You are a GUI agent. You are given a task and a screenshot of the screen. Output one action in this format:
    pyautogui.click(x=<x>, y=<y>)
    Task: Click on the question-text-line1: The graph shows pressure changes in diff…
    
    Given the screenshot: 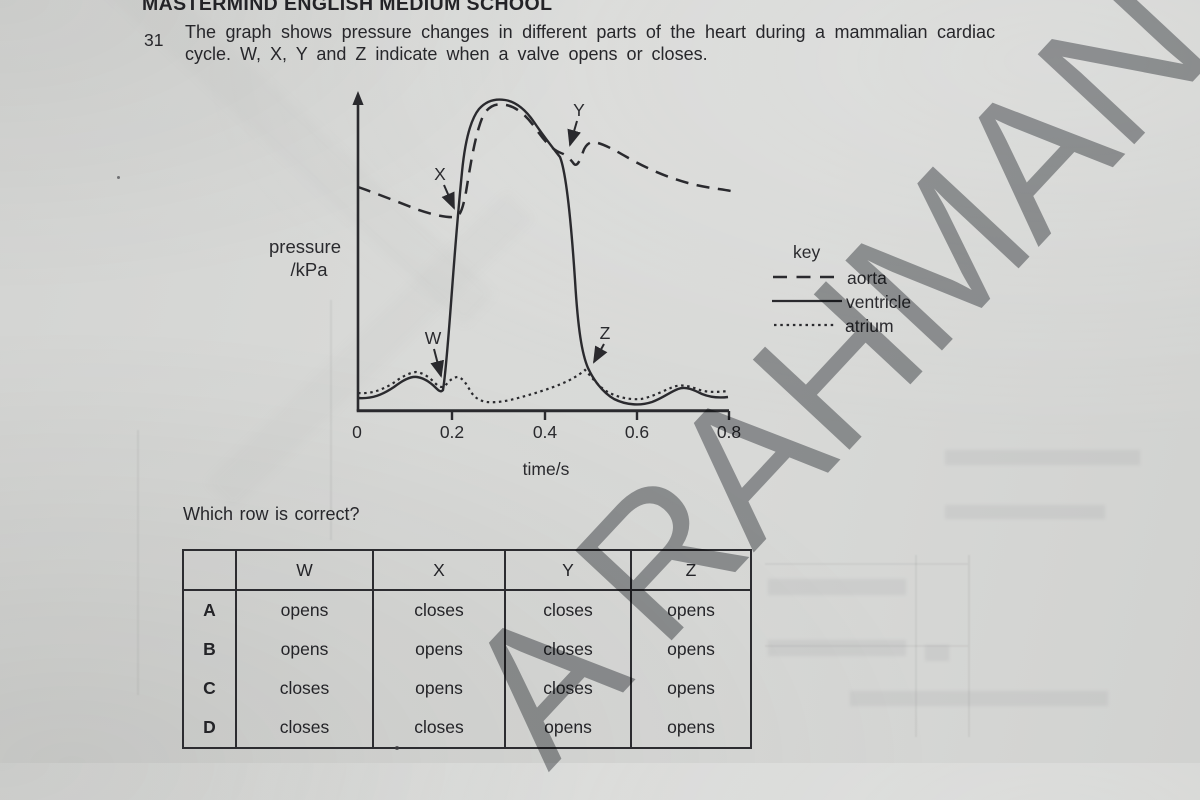 What is the action you would take?
    pyautogui.click(x=590, y=32)
    